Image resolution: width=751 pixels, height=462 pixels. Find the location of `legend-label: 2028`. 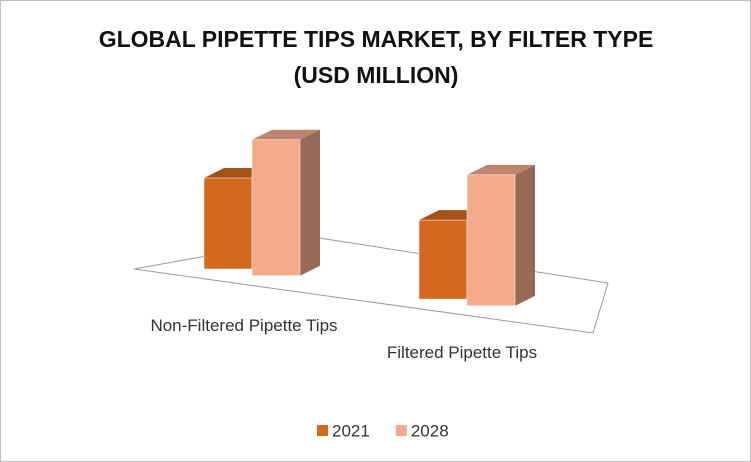

legend-label: 2028 is located at coordinates (430, 430).